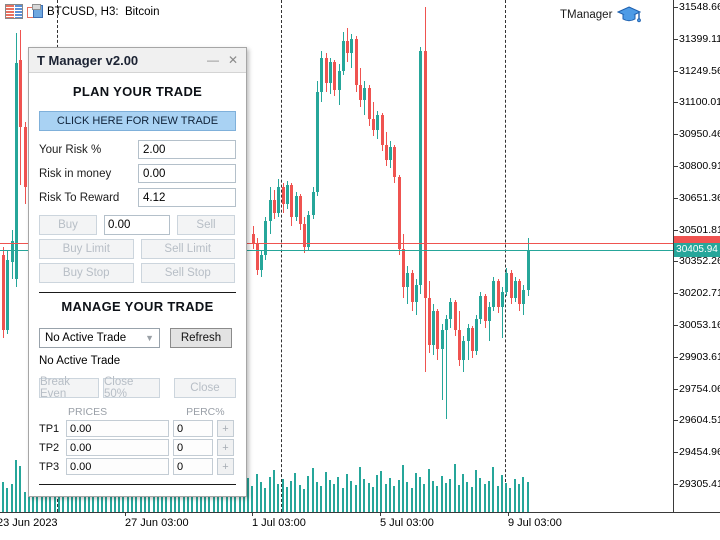  What do you see at coordinates (187, 173) in the screenshot?
I see `risk-money-input` at bounding box center [187, 173].